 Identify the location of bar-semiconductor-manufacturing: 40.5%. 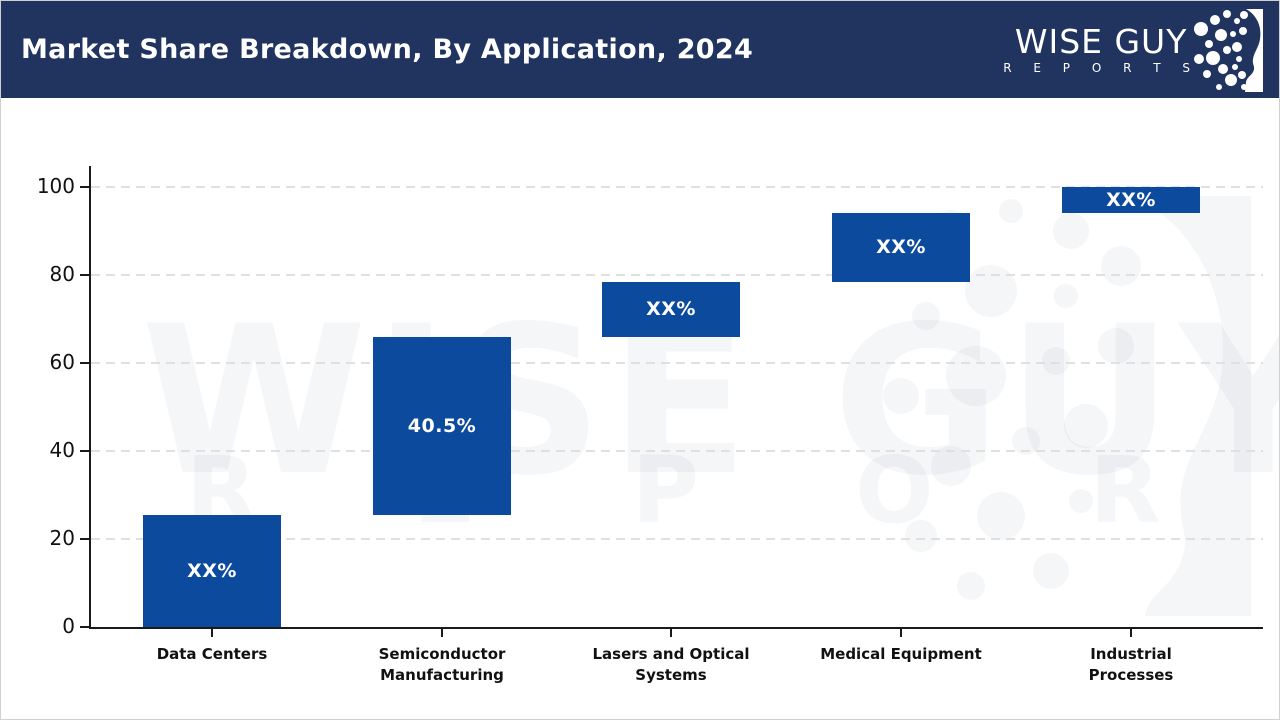
(442, 425).